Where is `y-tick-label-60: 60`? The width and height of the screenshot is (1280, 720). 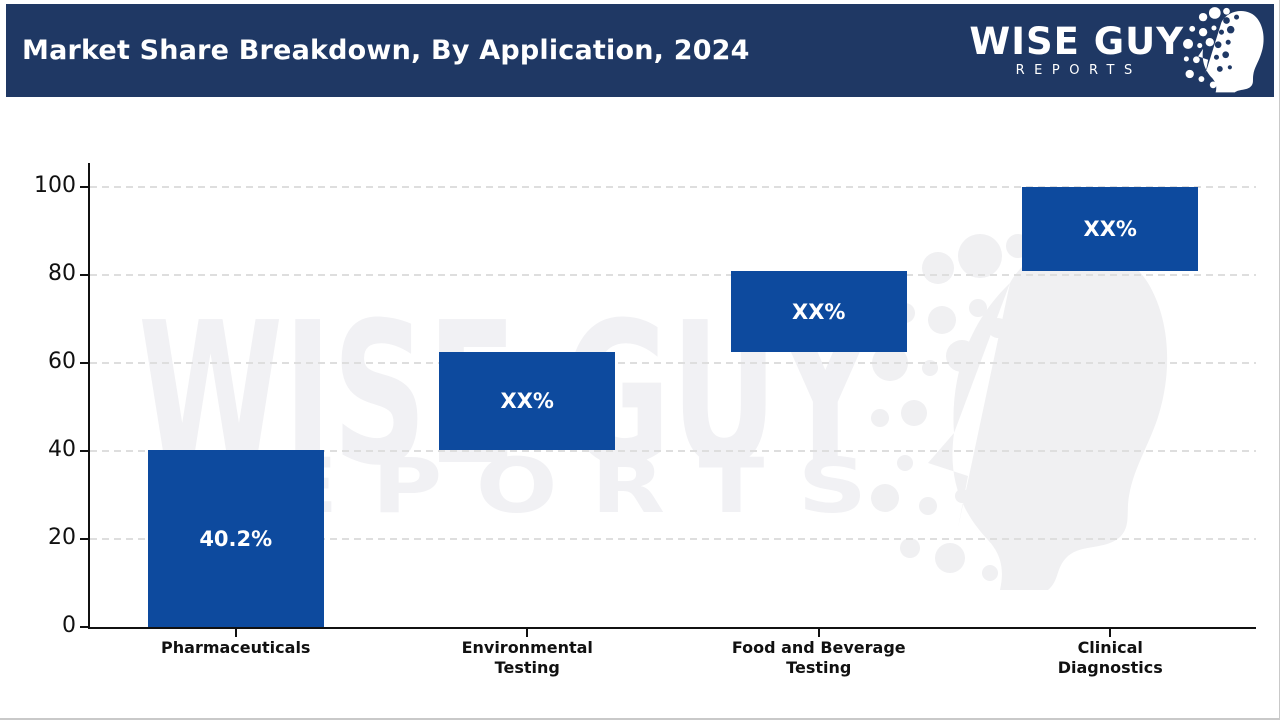 y-tick-label-60: 60 is located at coordinates (62, 361).